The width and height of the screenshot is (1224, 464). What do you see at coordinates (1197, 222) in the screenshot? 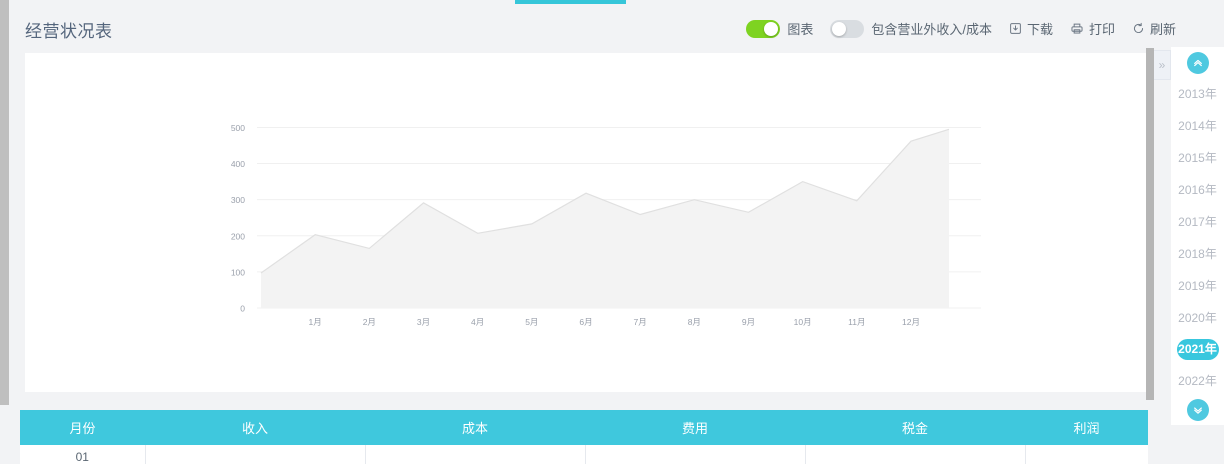
I see `year-item-2017: 2017年` at bounding box center [1197, 222].